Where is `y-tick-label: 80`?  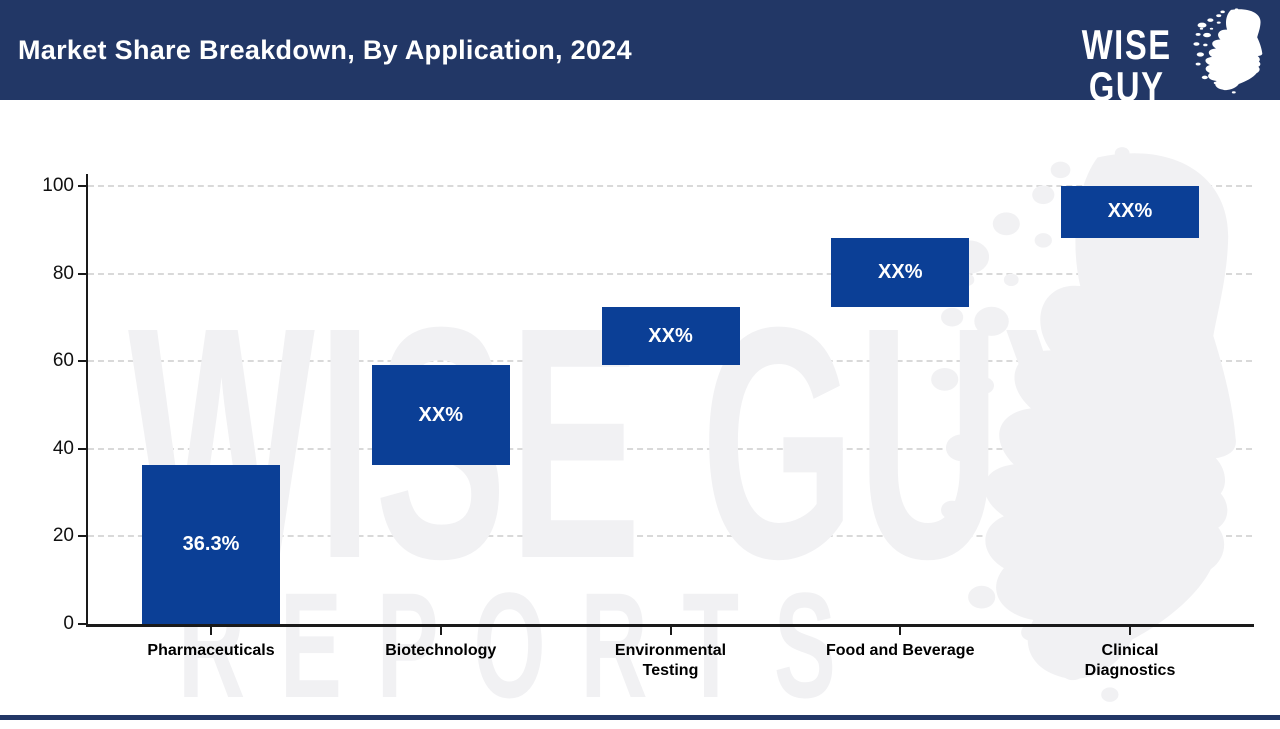 y-tick-label: 80 is located at coordinates (63, 273).